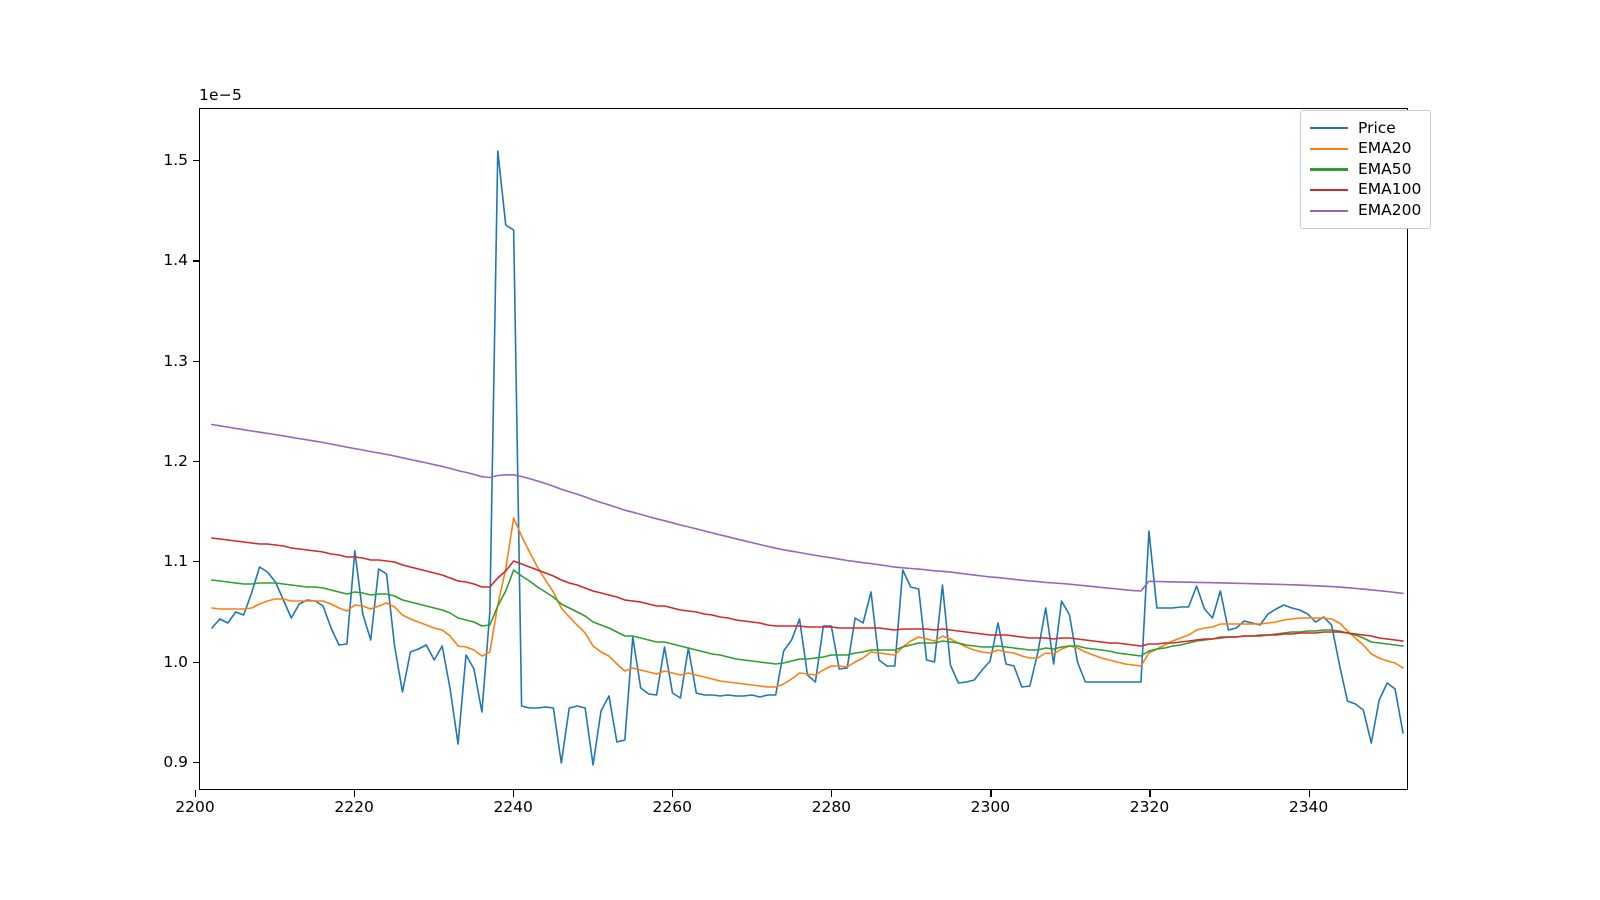 This screenshot has width=1600, height=900. Describe the element at coordinates (1385, 148) in the screenshot. I see `legend-label: EMA20` at that location.